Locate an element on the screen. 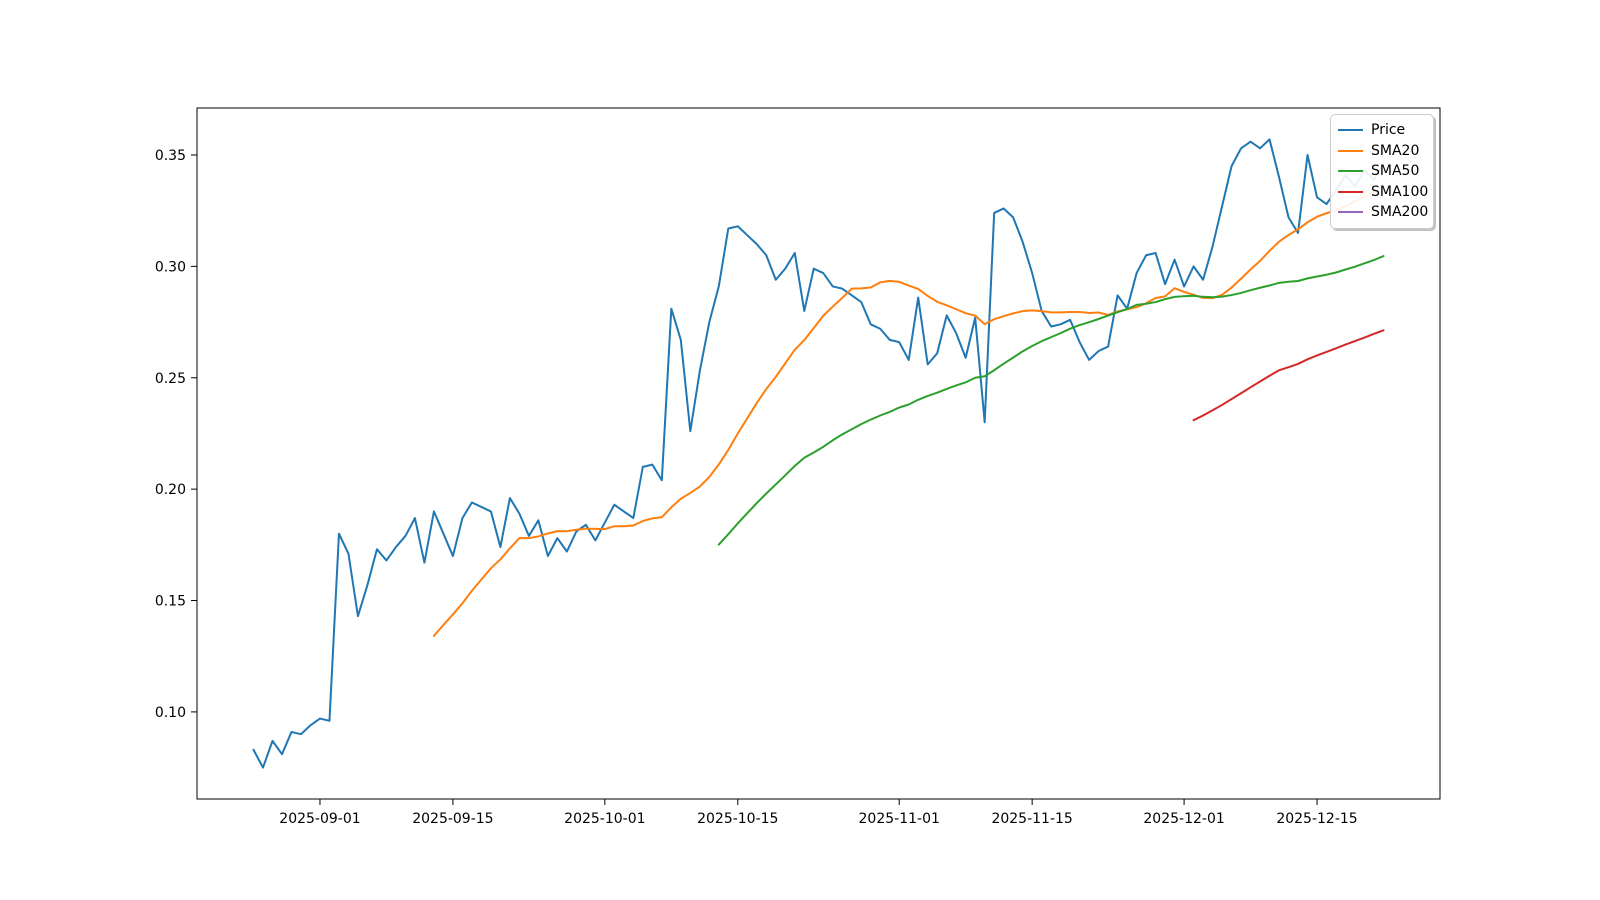  x-tick-label: 2025-12-01 is located at coordinates (1183, 819).